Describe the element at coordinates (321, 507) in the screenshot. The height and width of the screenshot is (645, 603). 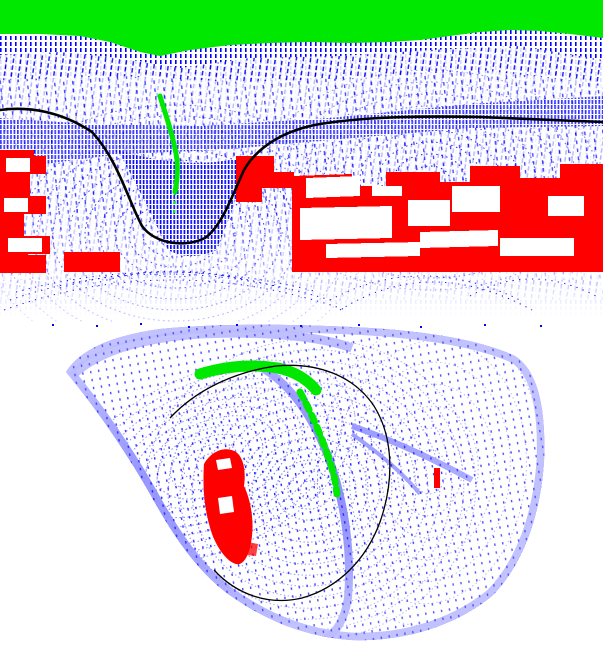
I see `red-mask-region-3d` at that location.